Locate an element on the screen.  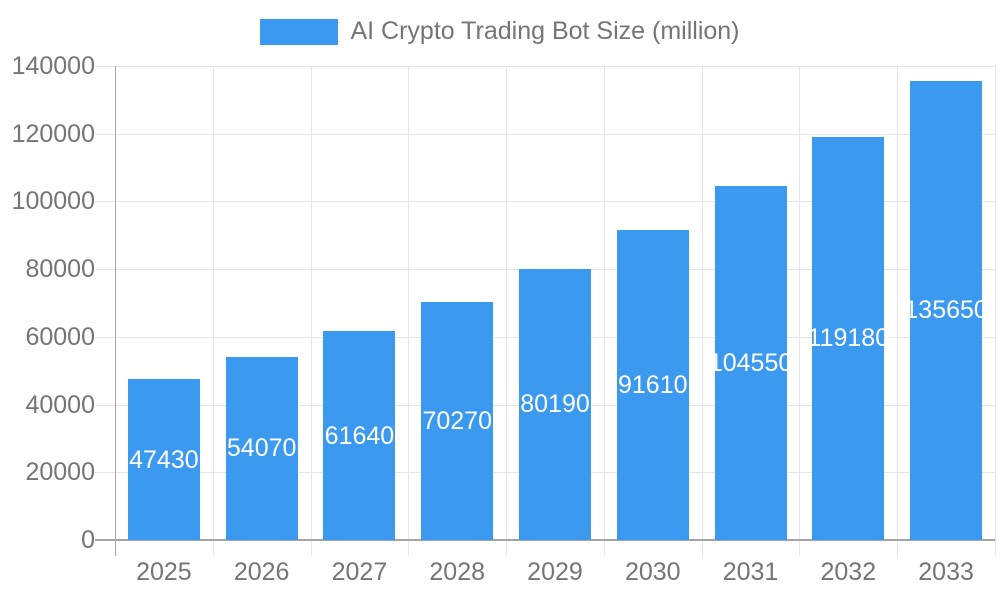
legend: AI Crypto Trading Bot Size (million) is located at coordinates (500, 31).